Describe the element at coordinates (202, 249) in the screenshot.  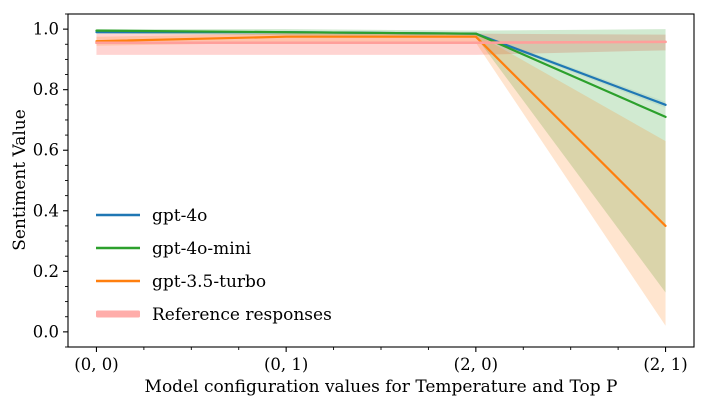
I see `legend-label-gpt-4o-mini: gpt-4o-mini` at that location.